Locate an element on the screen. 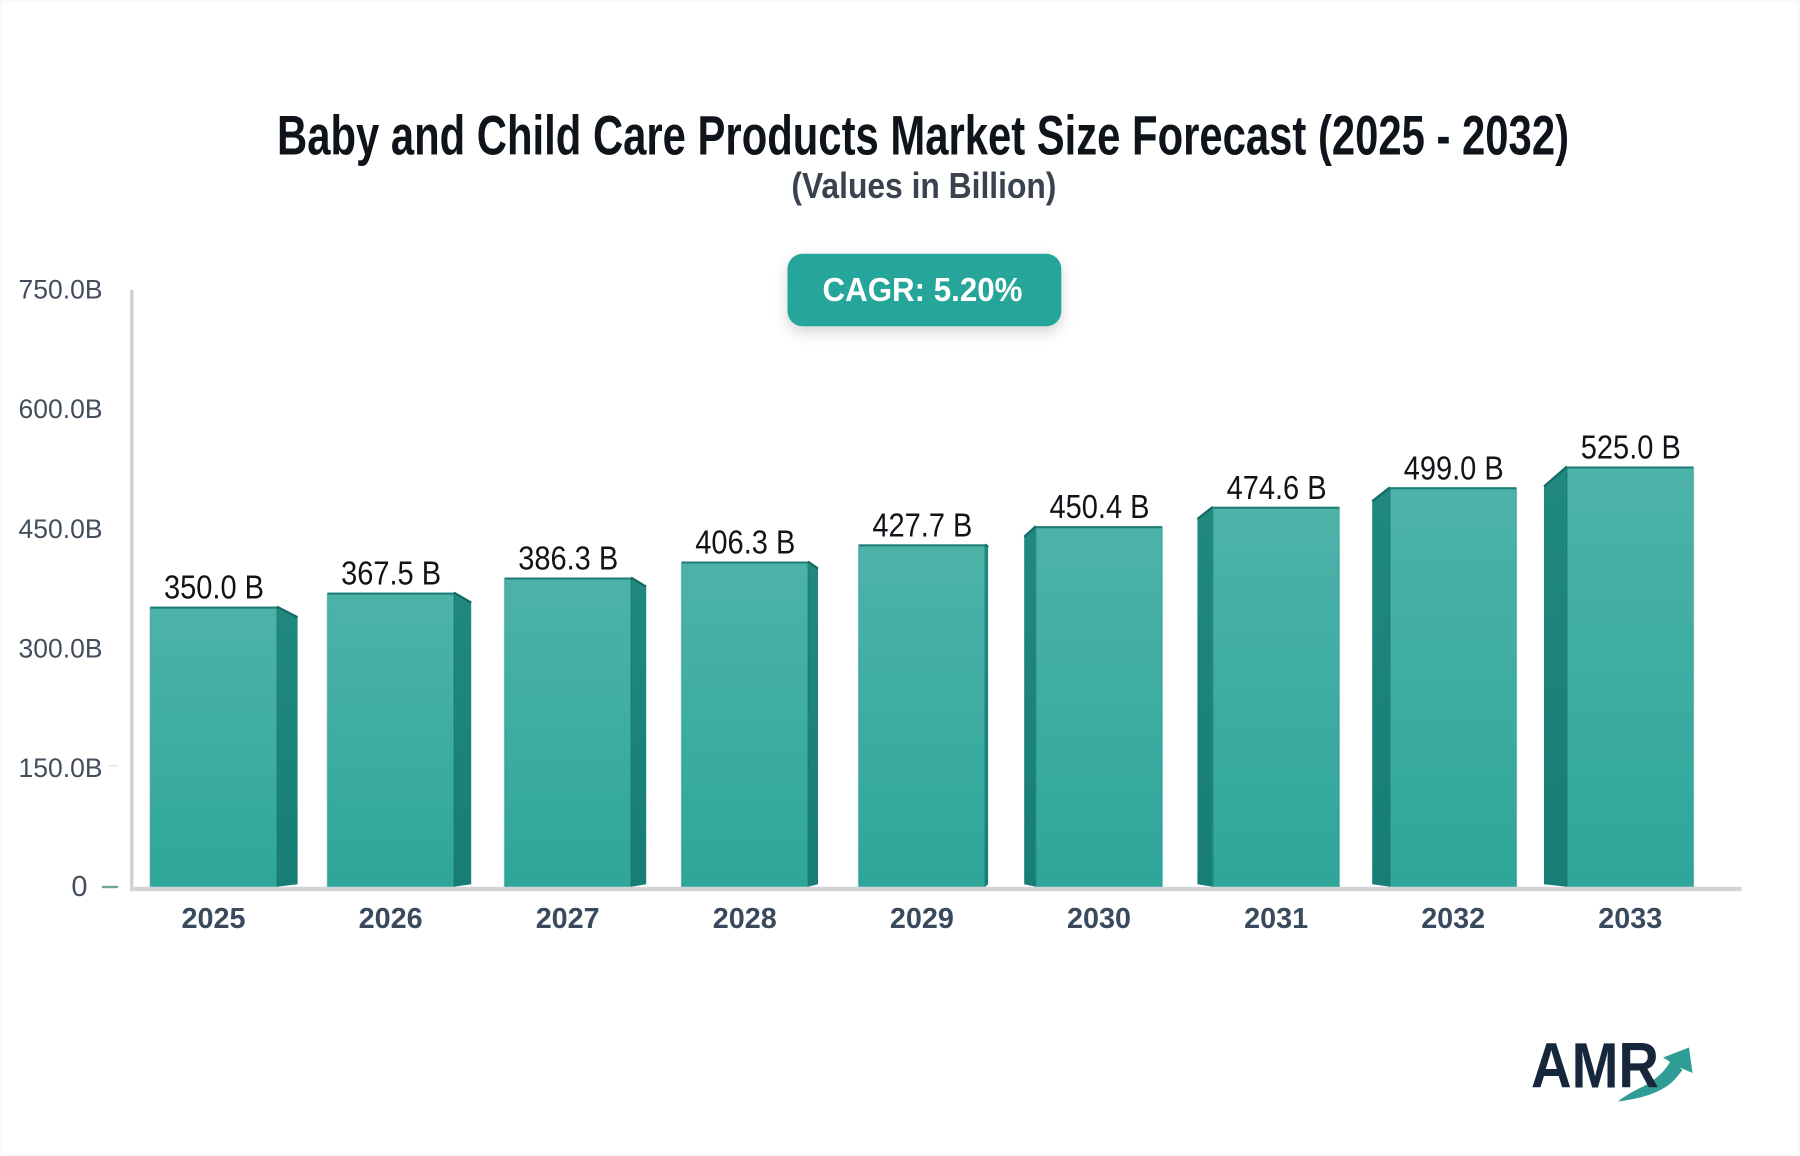 This screenshot has width=1800, height=1156. svg-text: 525.0 B is located at coordinates (1631, 447).